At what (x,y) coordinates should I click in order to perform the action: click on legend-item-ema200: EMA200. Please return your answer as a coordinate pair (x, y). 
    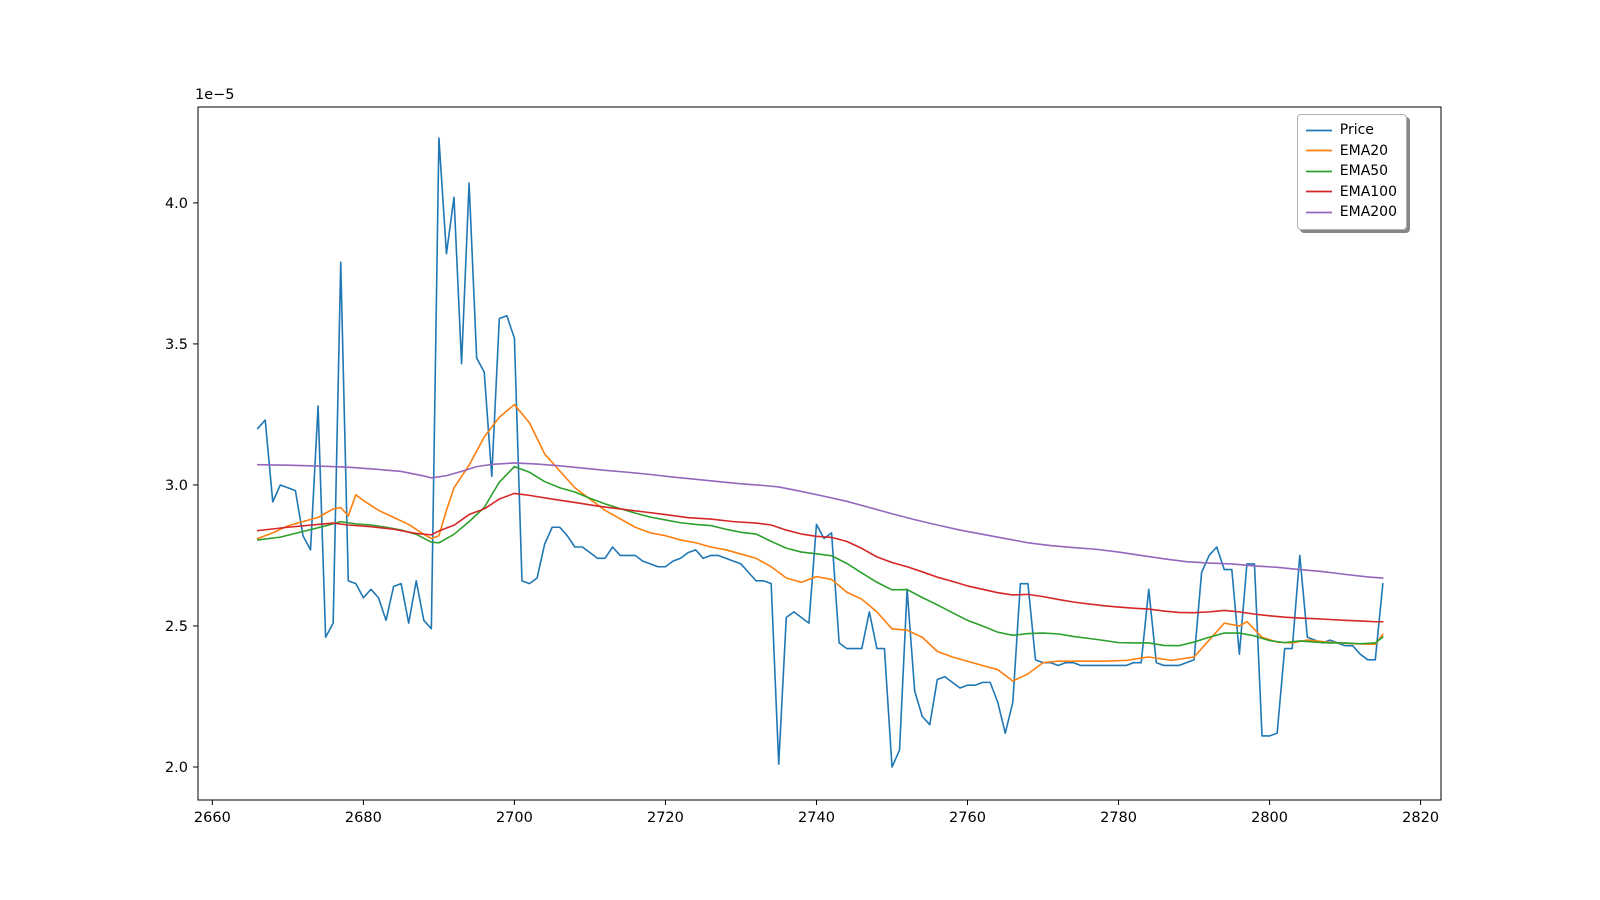
    Looking at the image, I should click on (1351, 212).